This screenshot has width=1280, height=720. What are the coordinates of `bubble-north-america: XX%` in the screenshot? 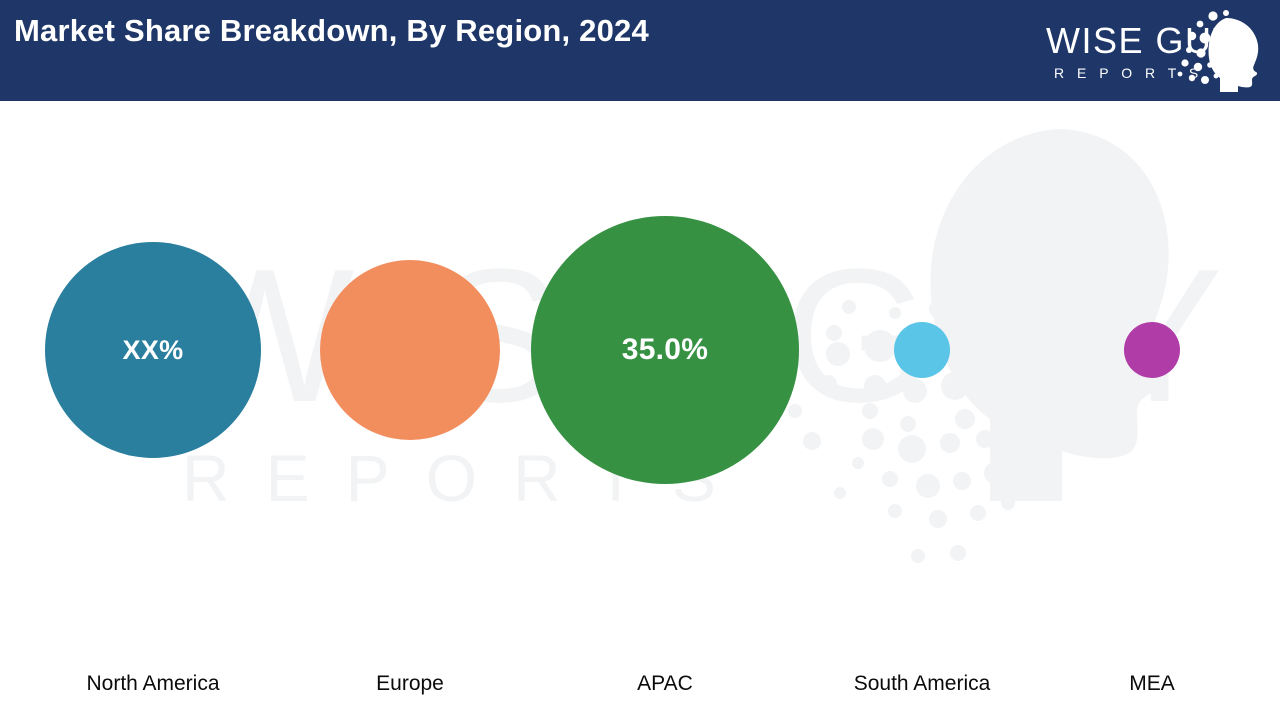 It's located at (153, 350).